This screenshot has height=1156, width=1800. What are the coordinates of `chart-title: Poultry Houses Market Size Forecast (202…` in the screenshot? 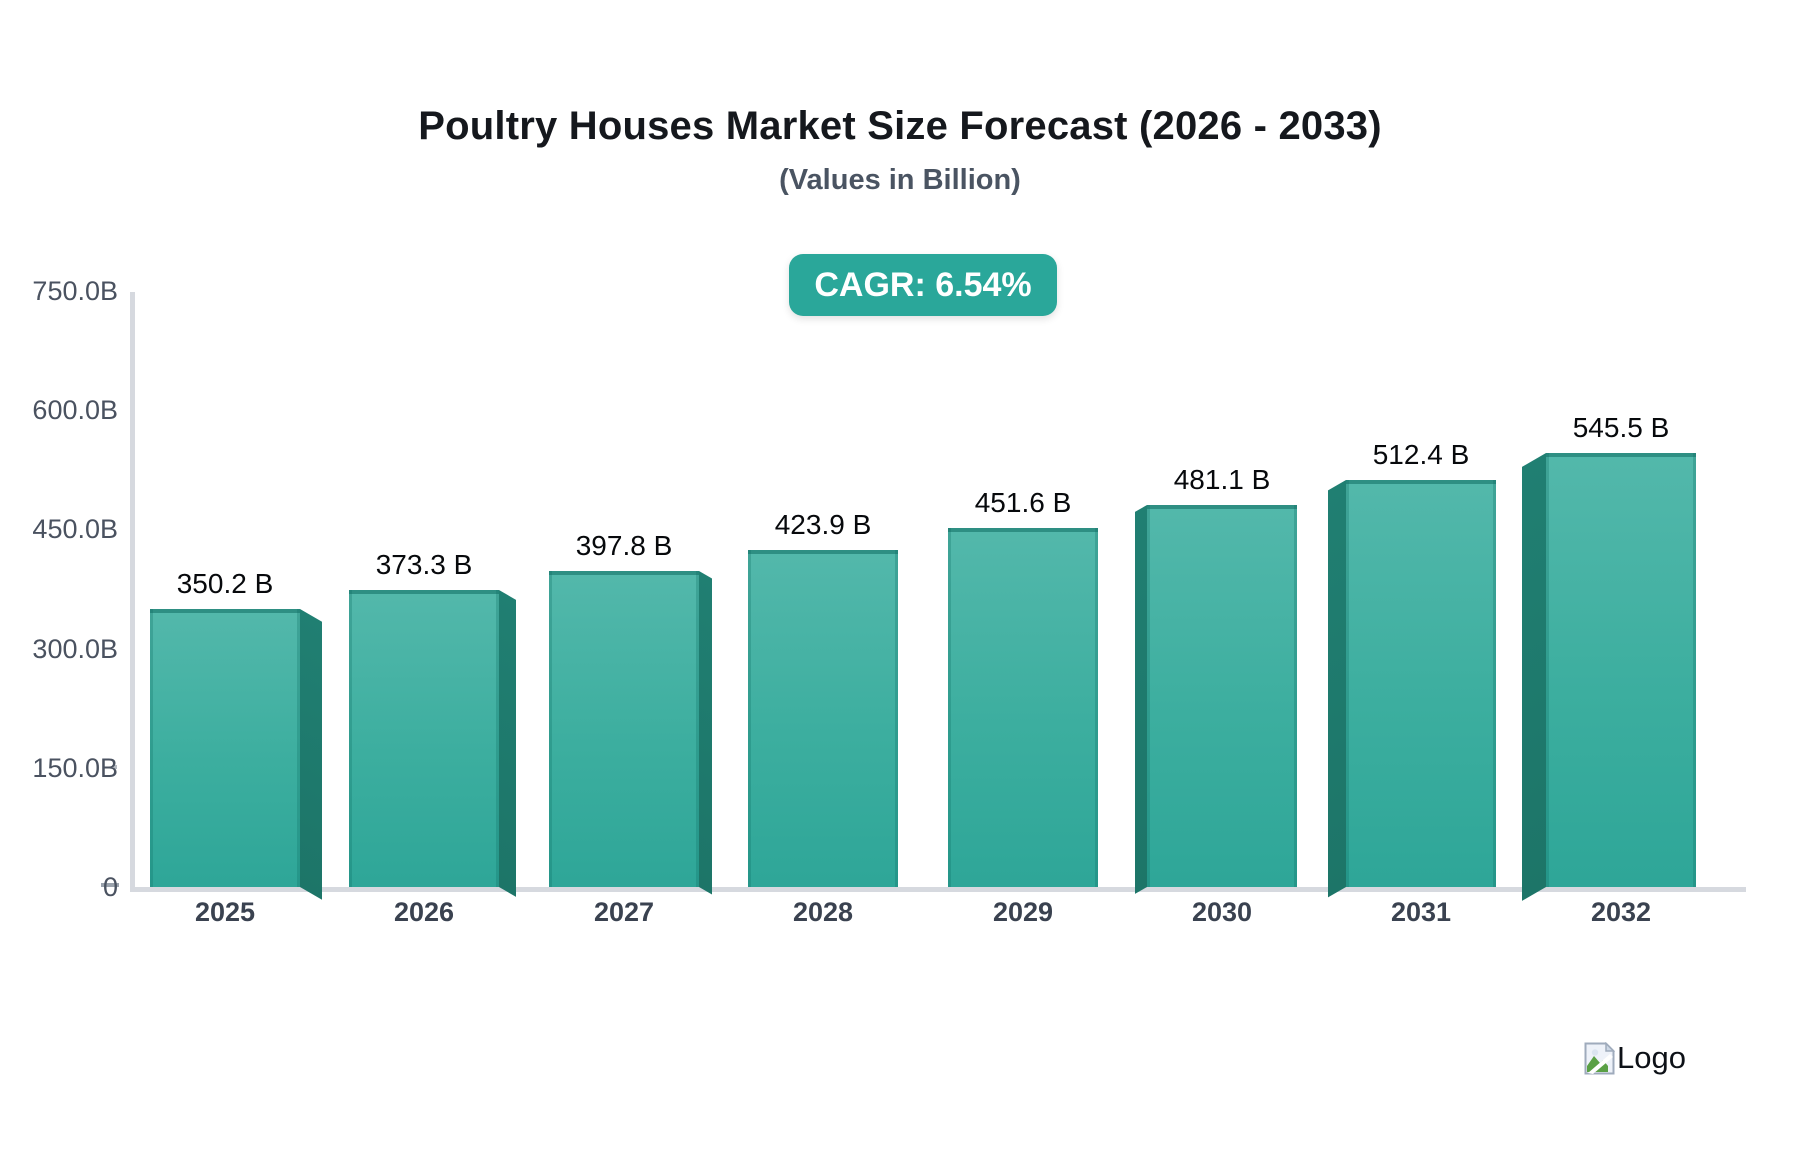 It's located at (900, 126).